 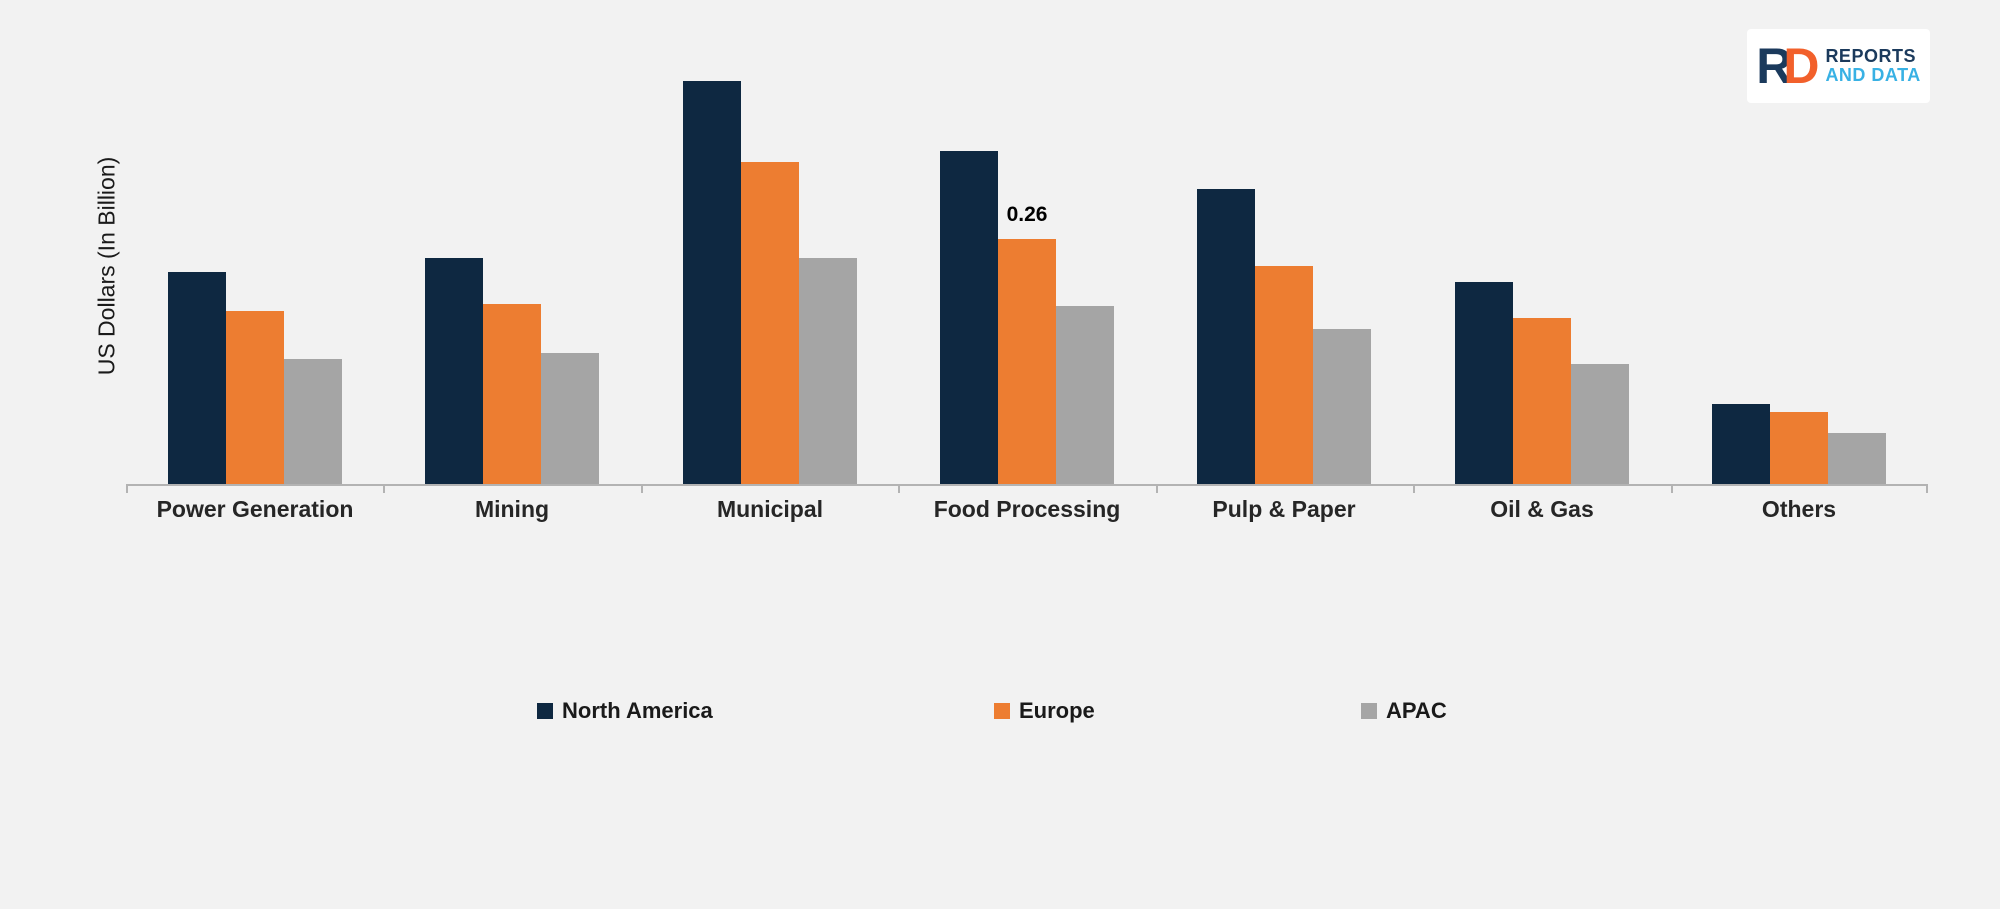 I want to click on bar-europe-food-processing, so click(x=1027, y=361).